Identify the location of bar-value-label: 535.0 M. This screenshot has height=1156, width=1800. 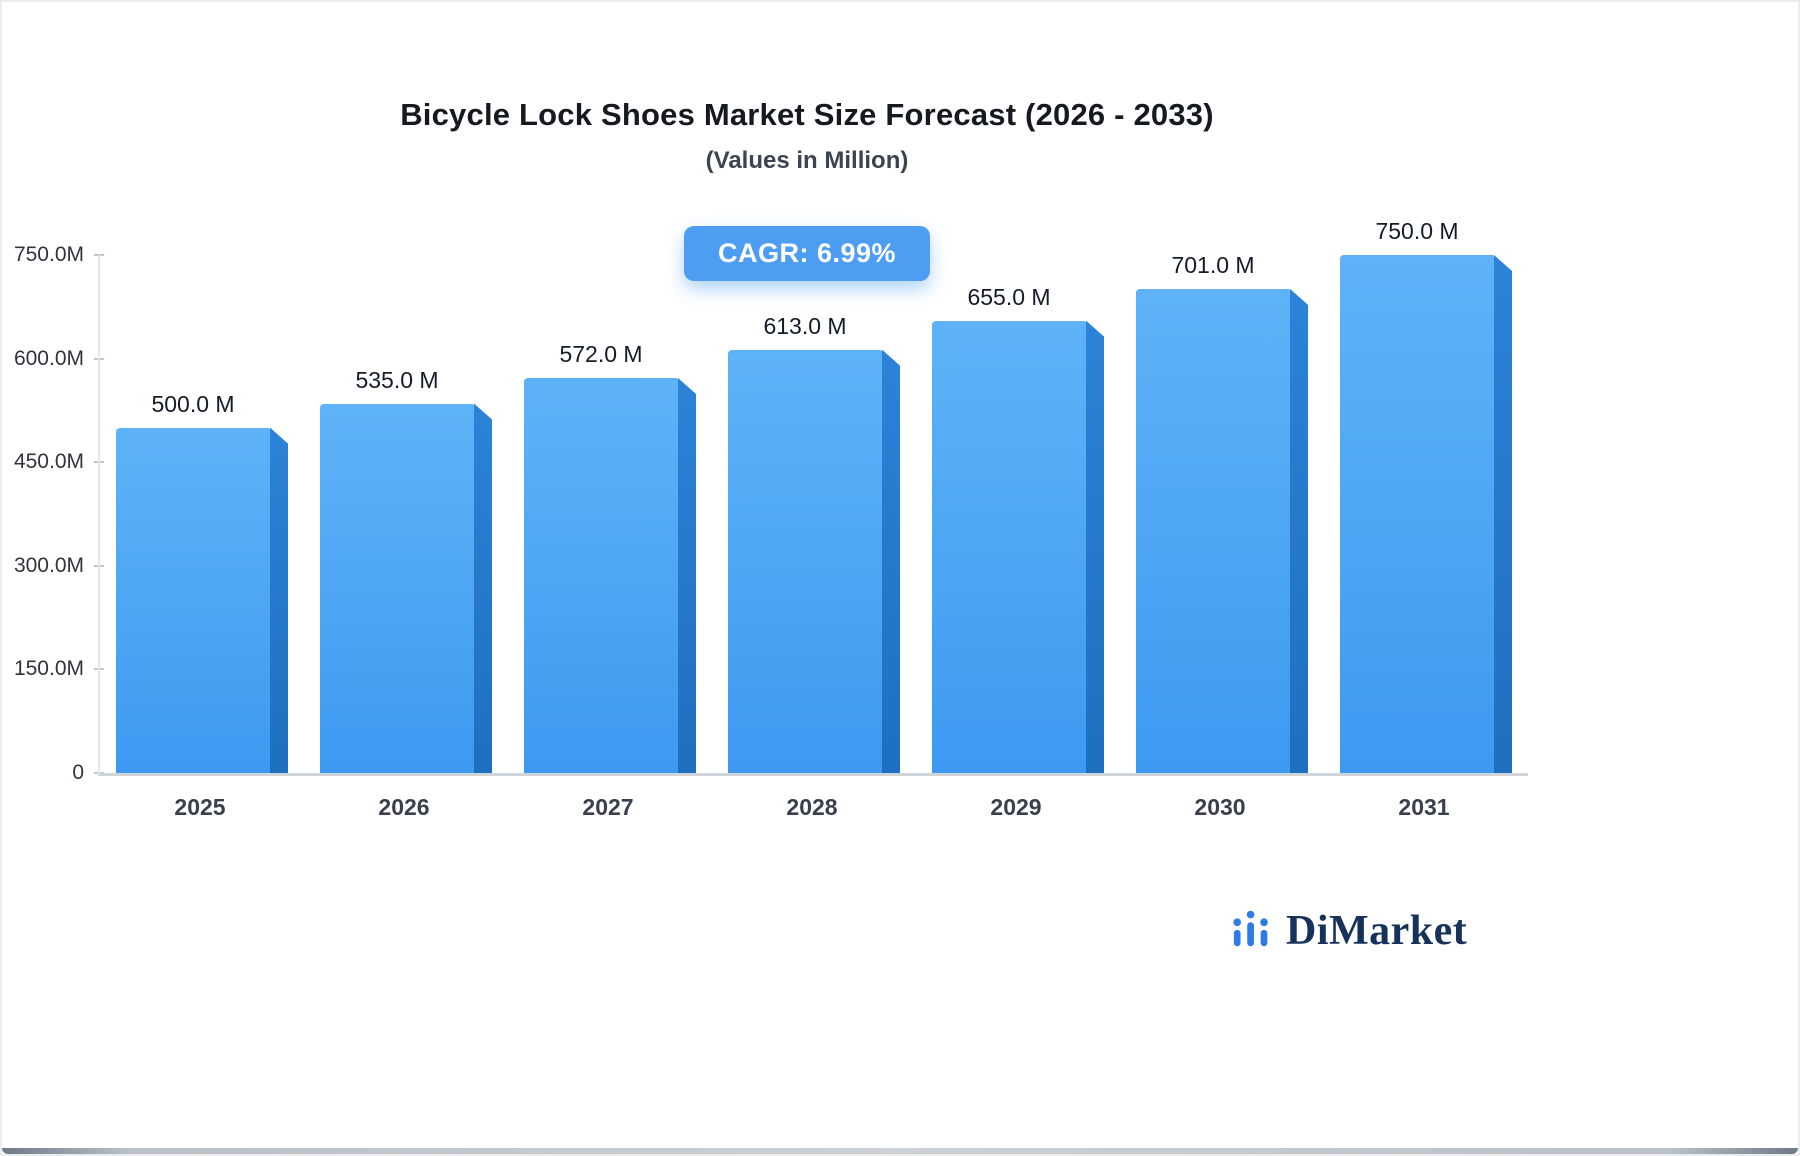
(397, 379).